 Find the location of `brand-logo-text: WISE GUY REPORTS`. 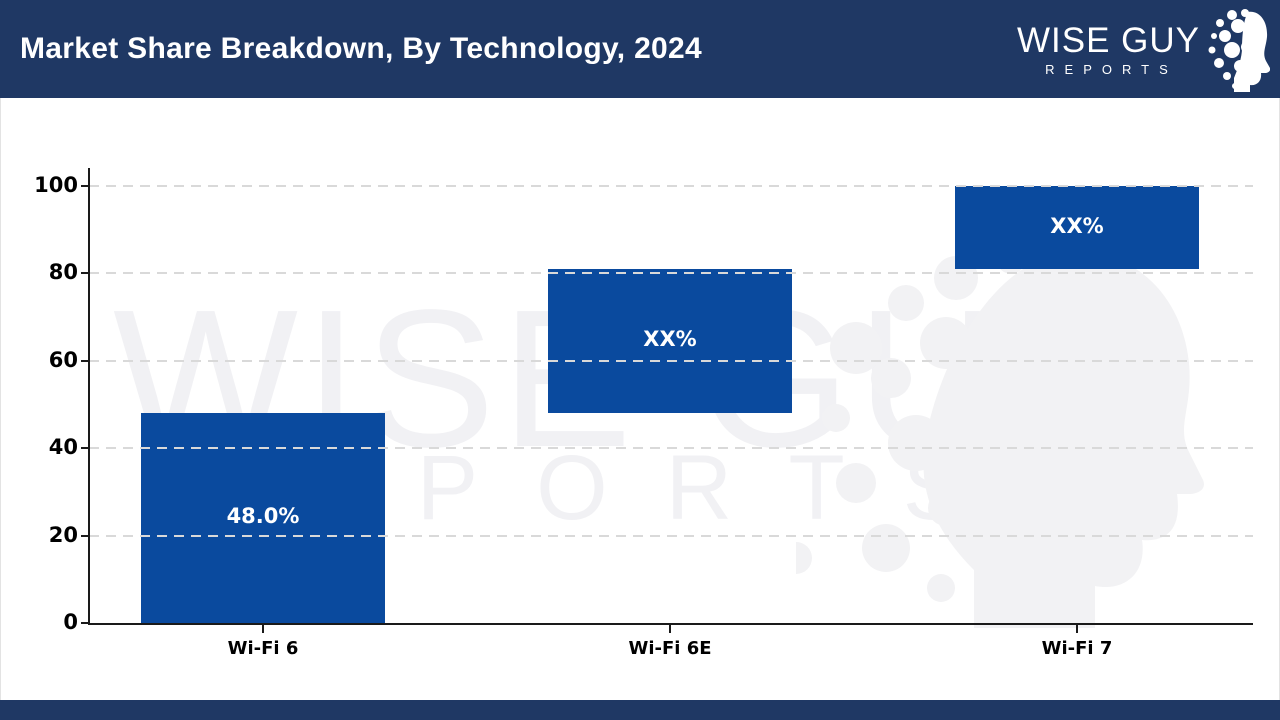

brand-logo-text: WISE GUY REPORTS is located at coordinates (1108, 48).